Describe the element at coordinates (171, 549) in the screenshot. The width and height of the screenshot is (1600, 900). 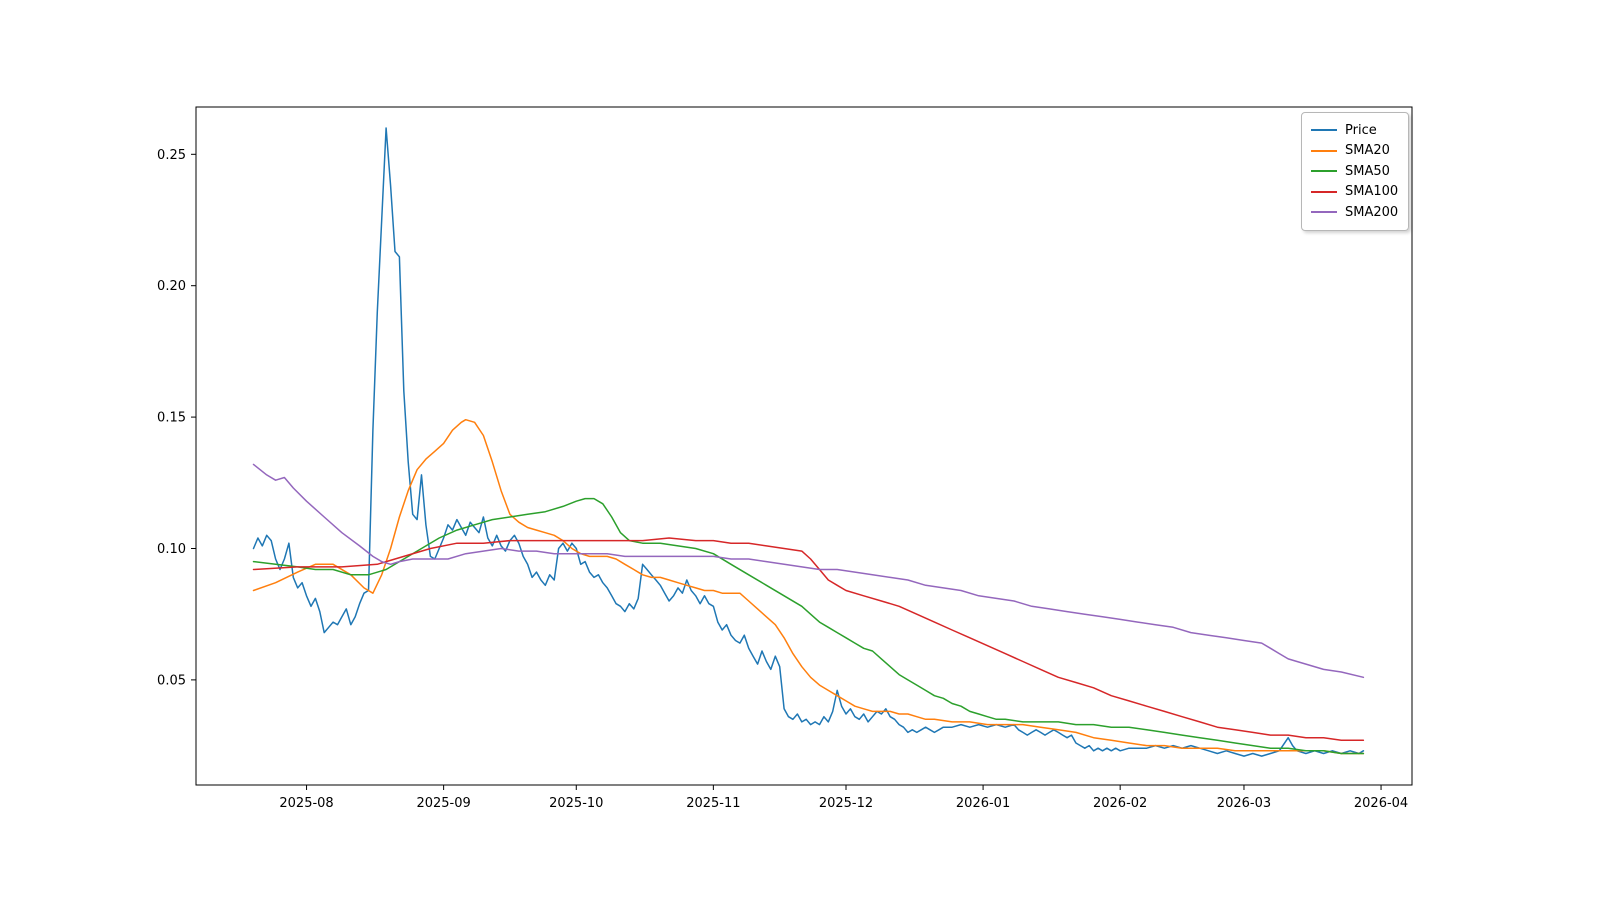
I see `y-tick-label: 0.10` at that location.